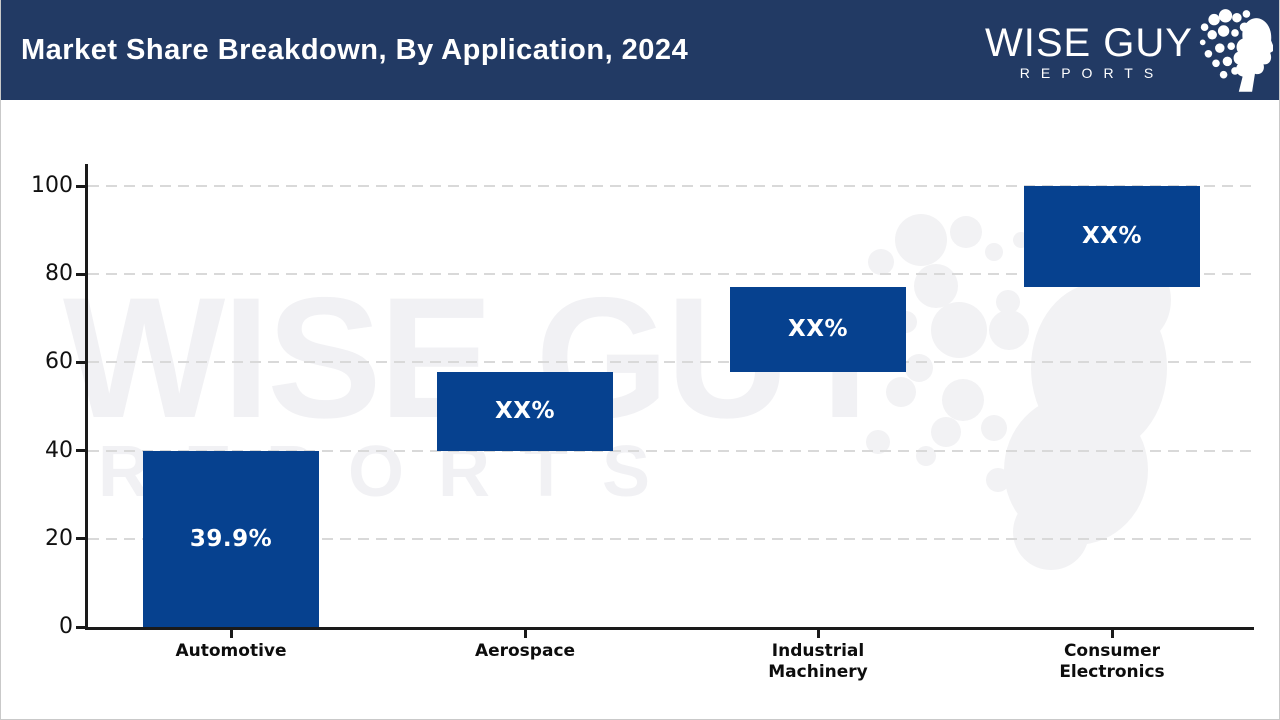 This screenshot has width=1280, height=720. I want to click on bar-consumer-electronics: XX%, so click(1112, 236).